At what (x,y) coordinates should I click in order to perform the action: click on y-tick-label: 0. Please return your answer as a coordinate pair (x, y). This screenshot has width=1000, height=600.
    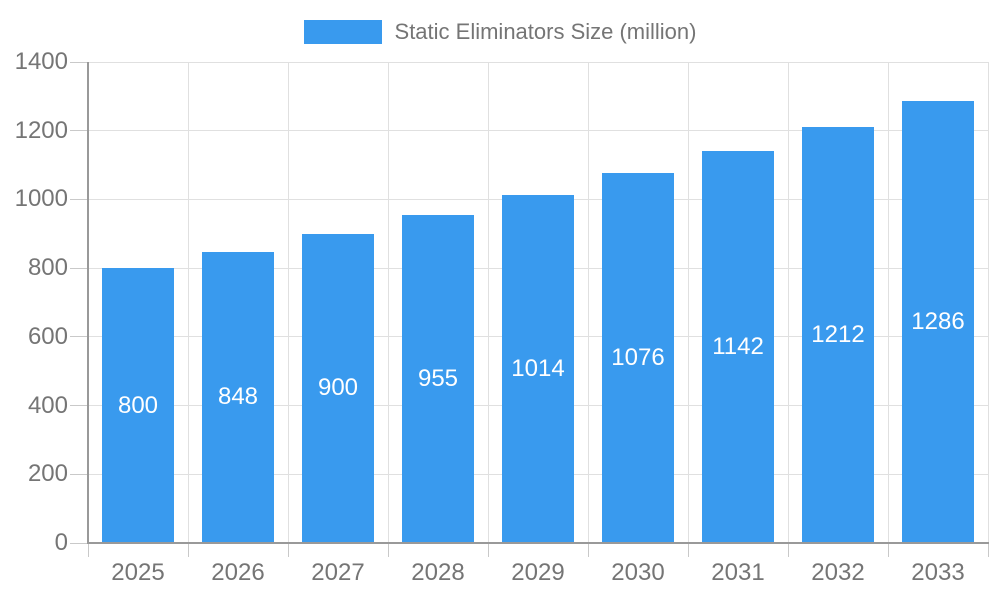
    Looking at the image, I should click on (61, 542).